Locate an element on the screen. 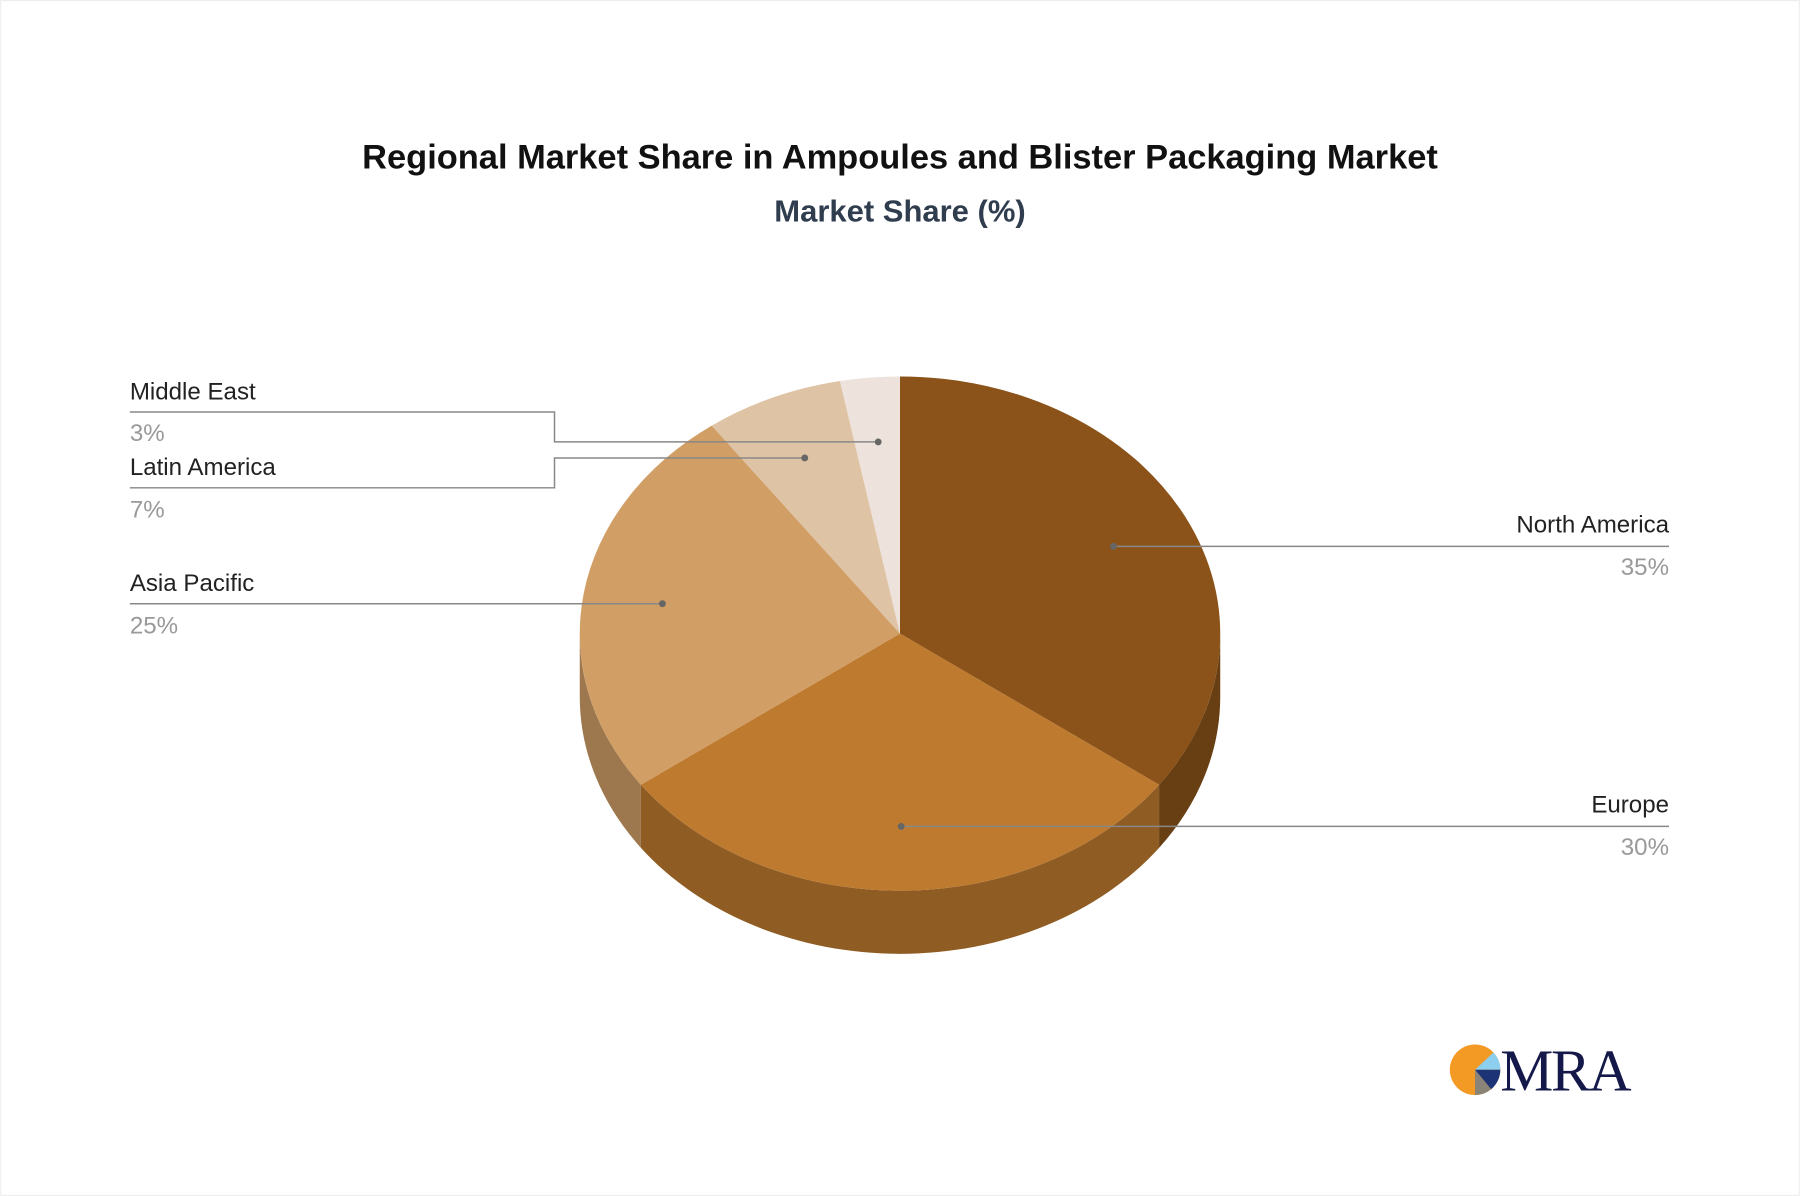  leader-dot-latin-america is located at coordinates (805, 458).